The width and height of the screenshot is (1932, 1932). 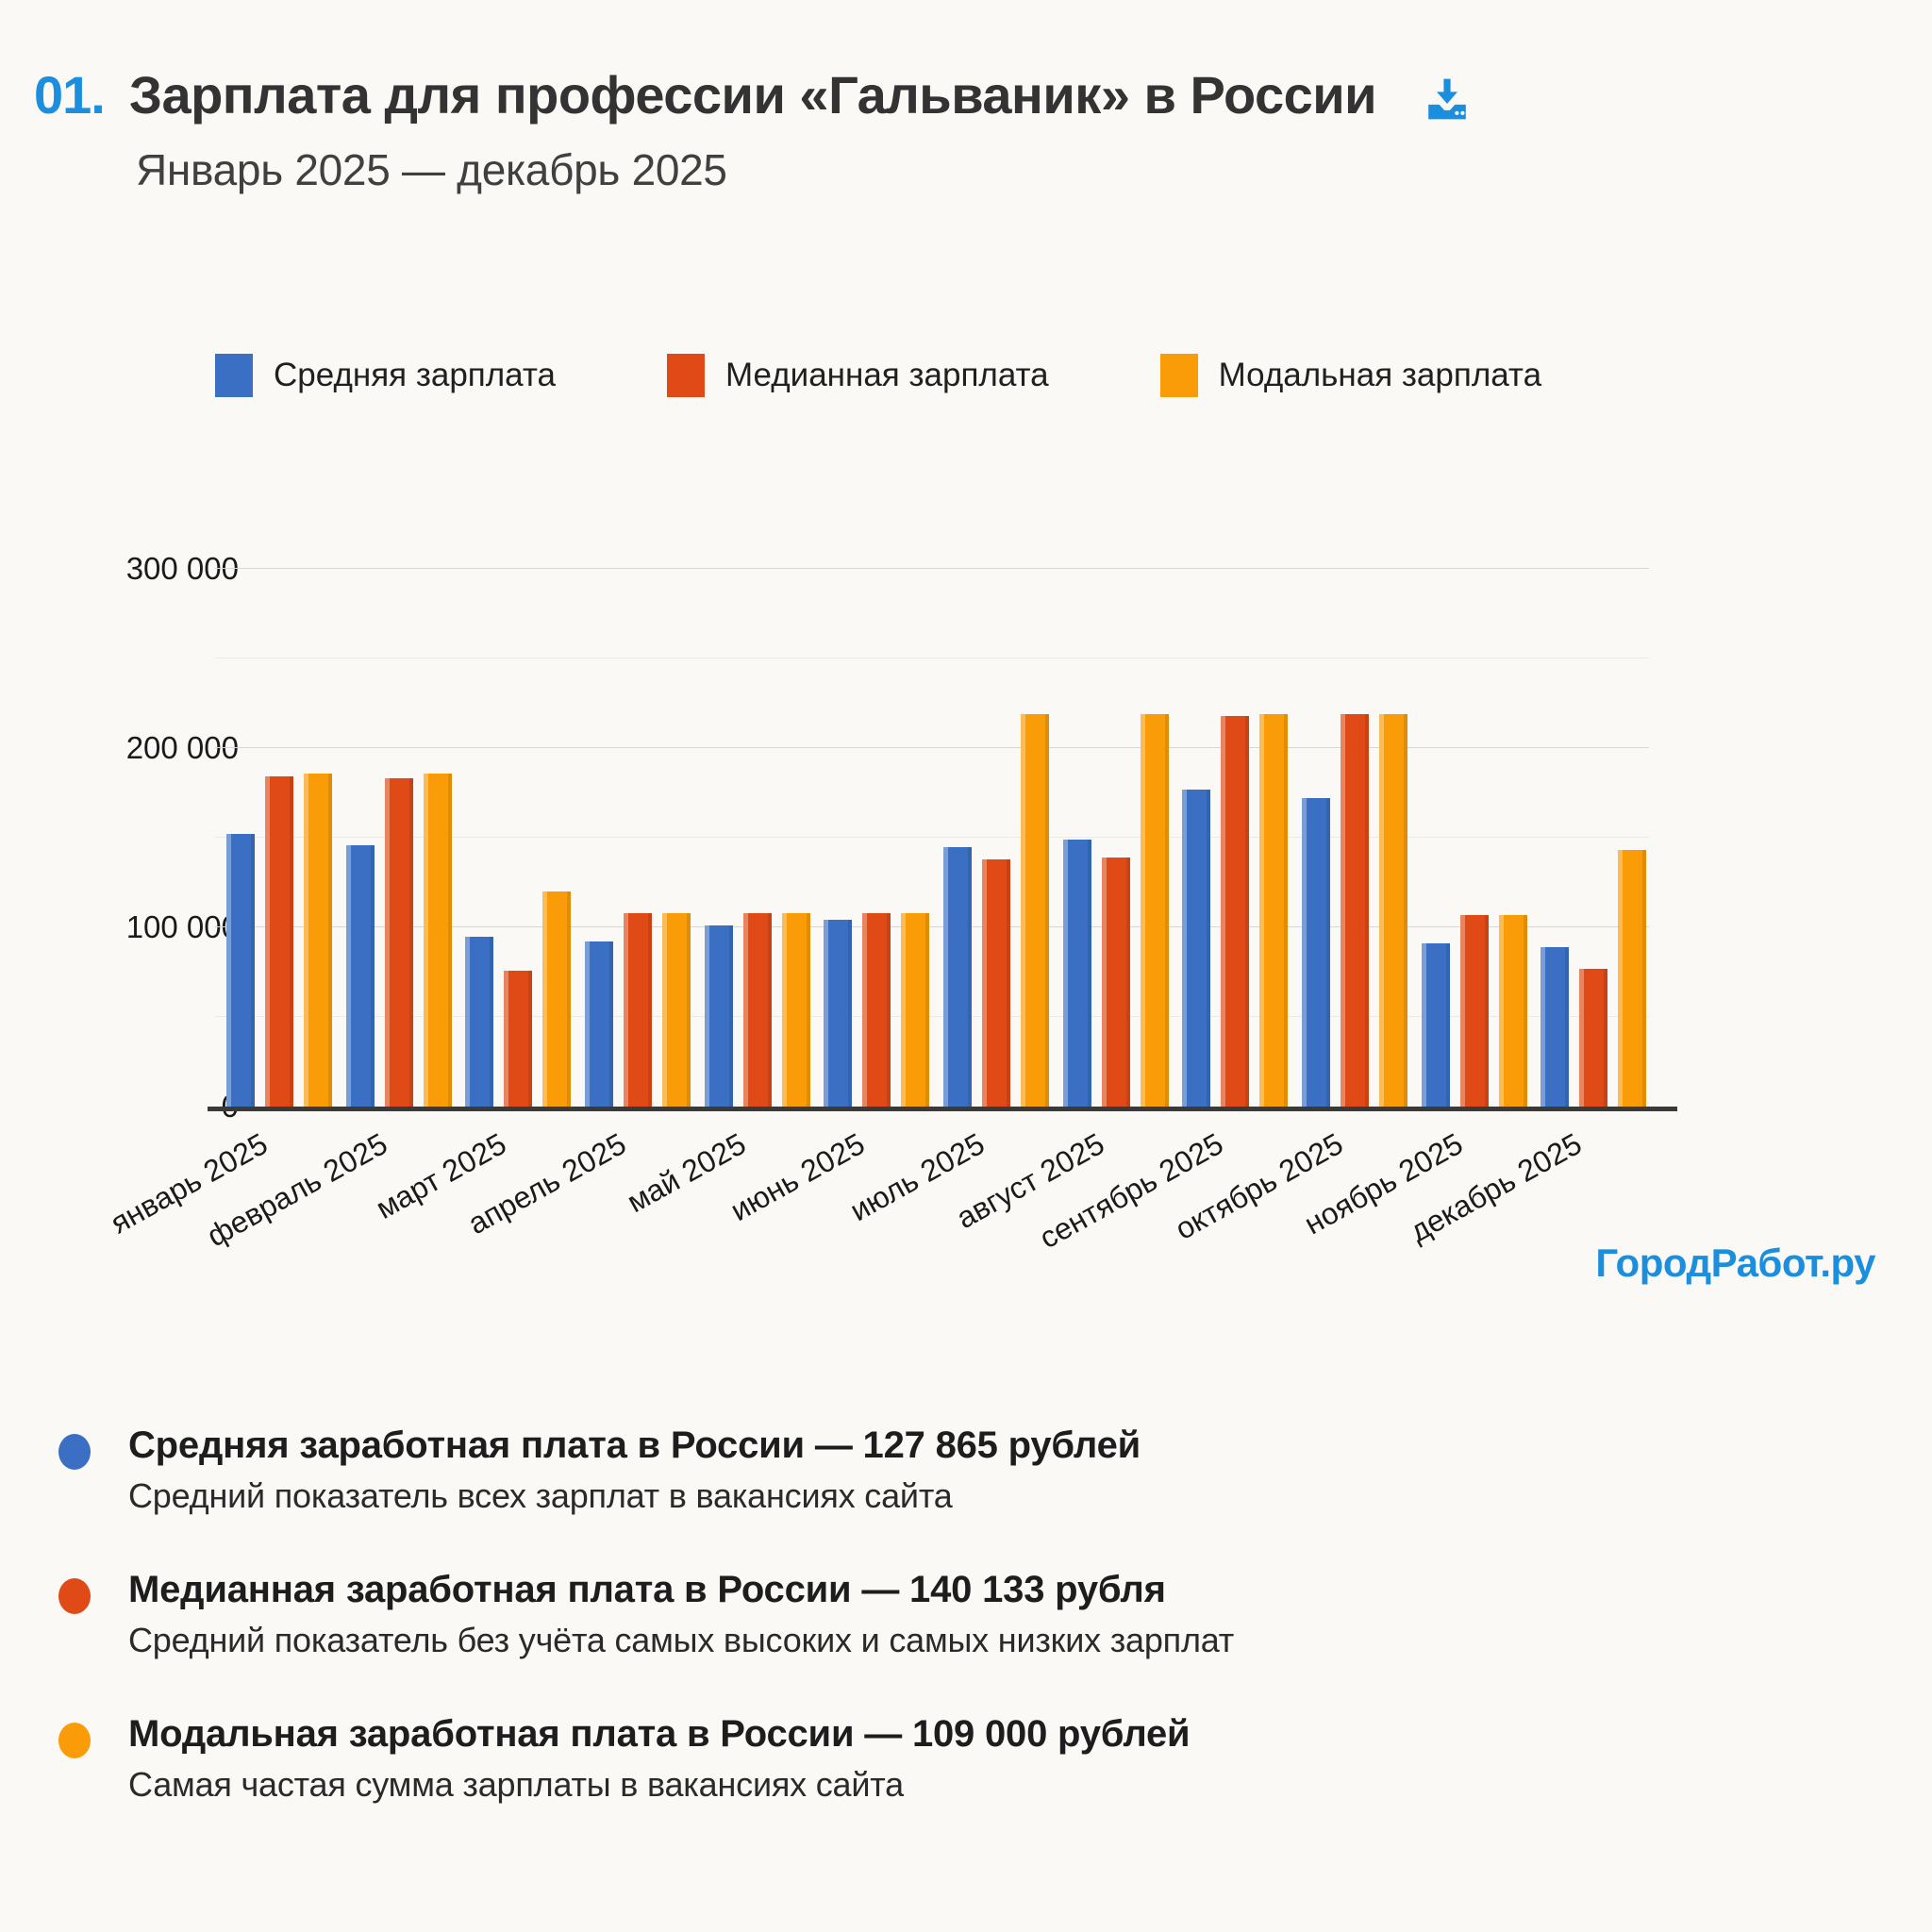 I want to click on legend-item-1: Медианная зарплата, so click(x=857, y=375).